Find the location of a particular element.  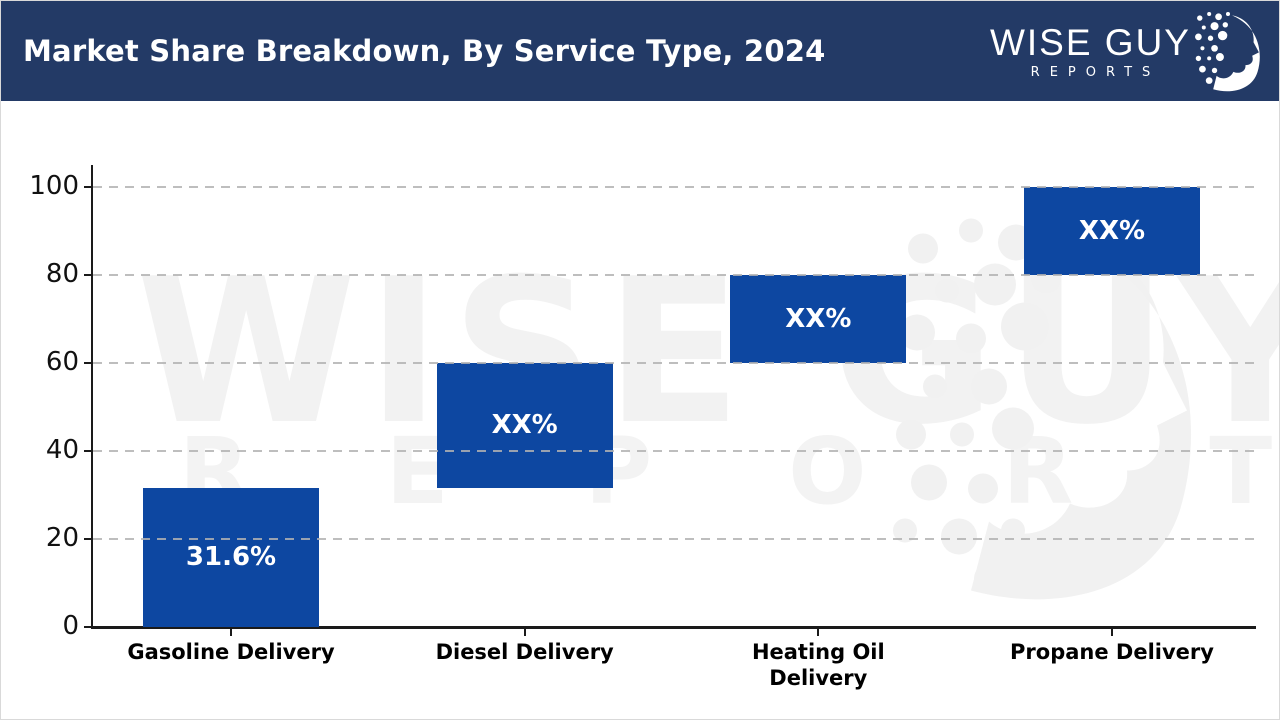

y-tick-label: 60 is located at coordinates (62, 362).